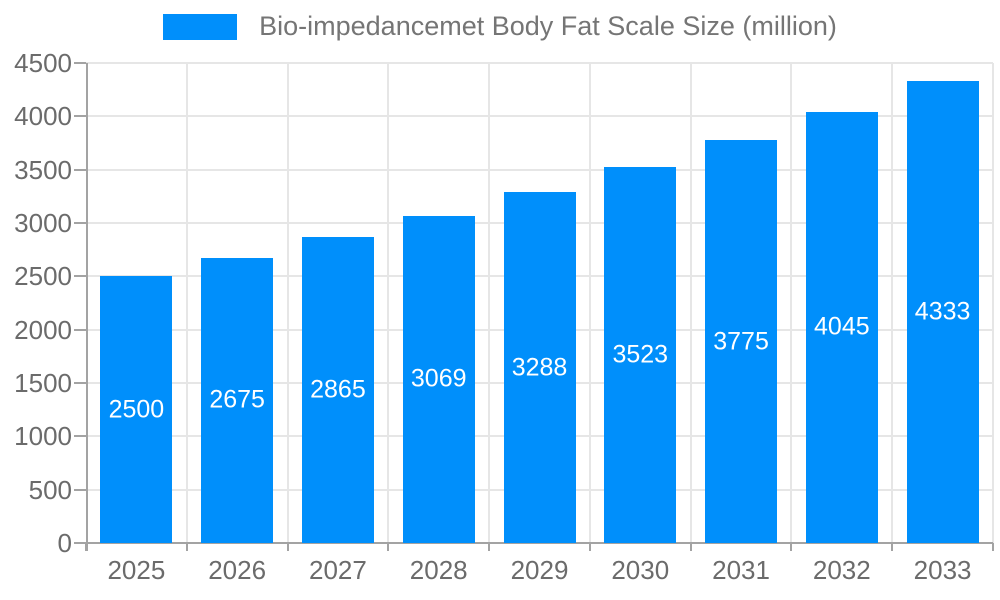 This screenshot has width=1000, height=600. I want to click on bar: 3288, so click(539, 367).